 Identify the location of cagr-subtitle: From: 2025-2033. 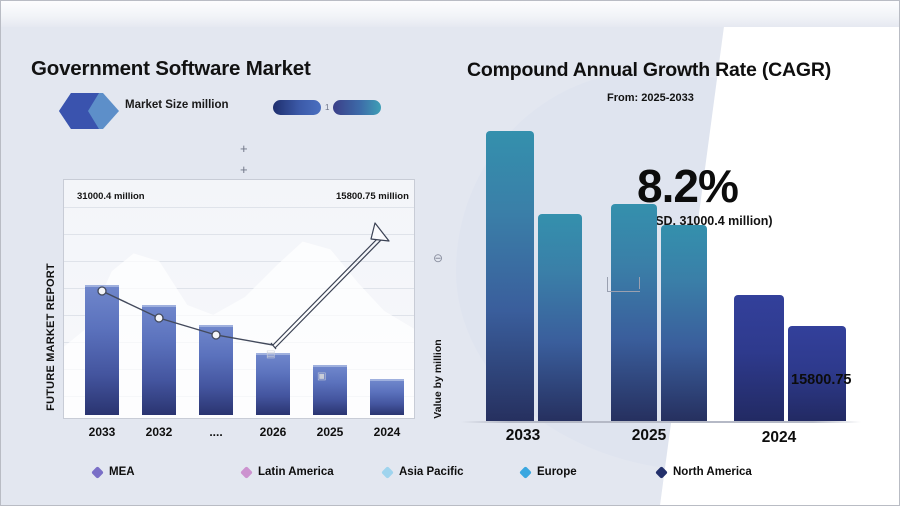
(650, 98).